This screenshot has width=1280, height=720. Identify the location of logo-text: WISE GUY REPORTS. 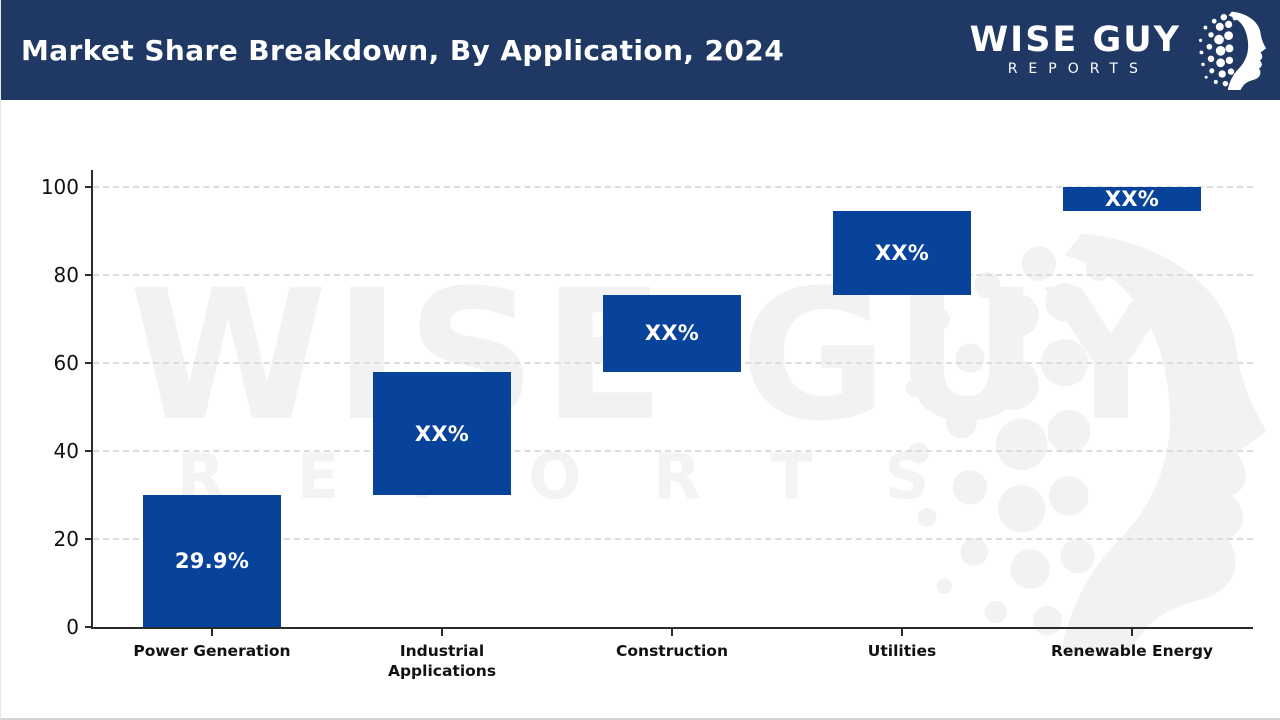
(1075, 49).